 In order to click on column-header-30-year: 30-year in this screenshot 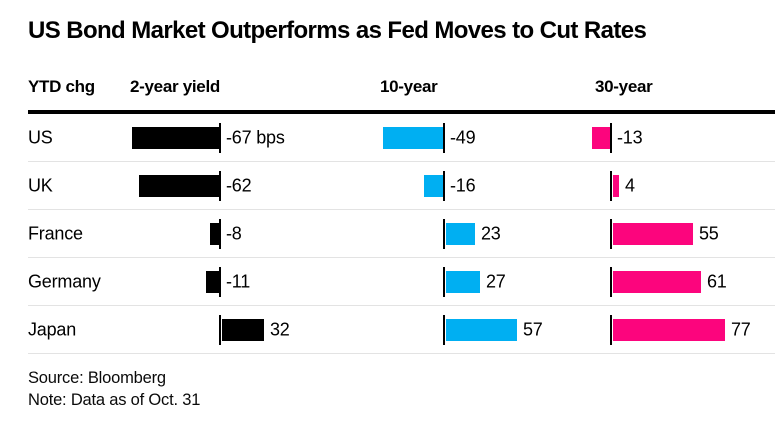, I will do `click(624, 86)`.